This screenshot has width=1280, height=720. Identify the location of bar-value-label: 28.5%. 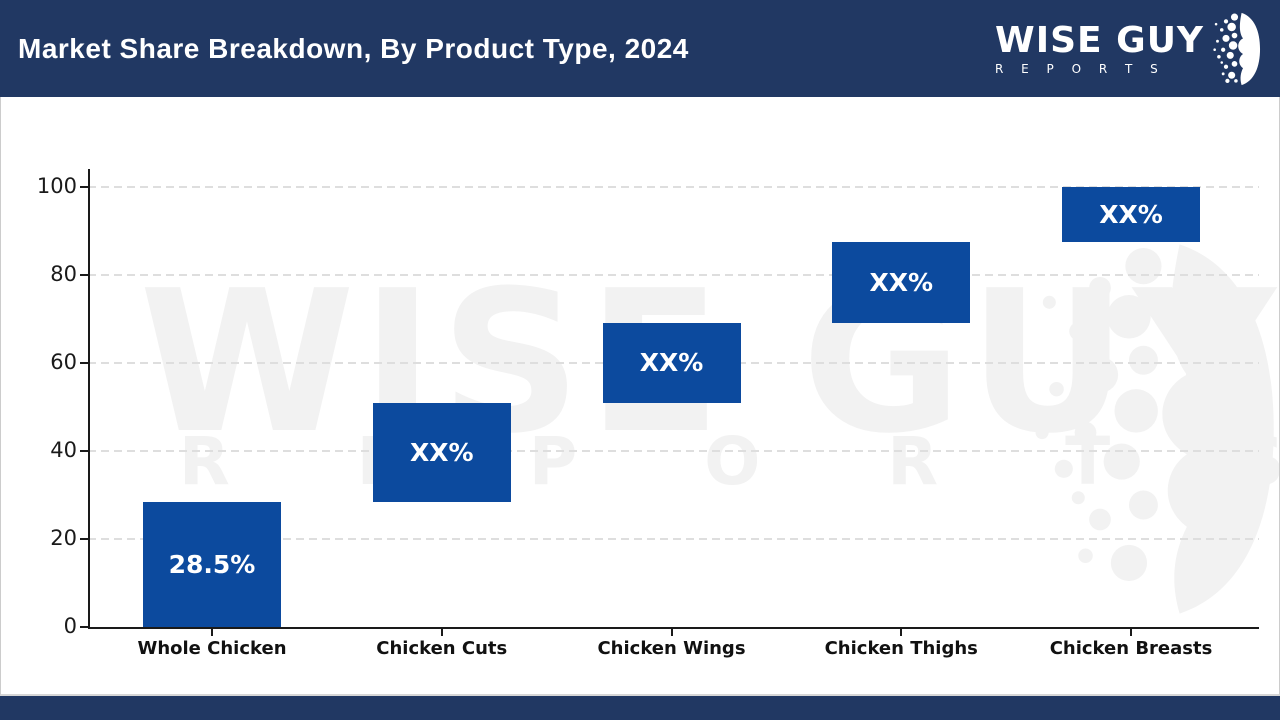
(212, 564).